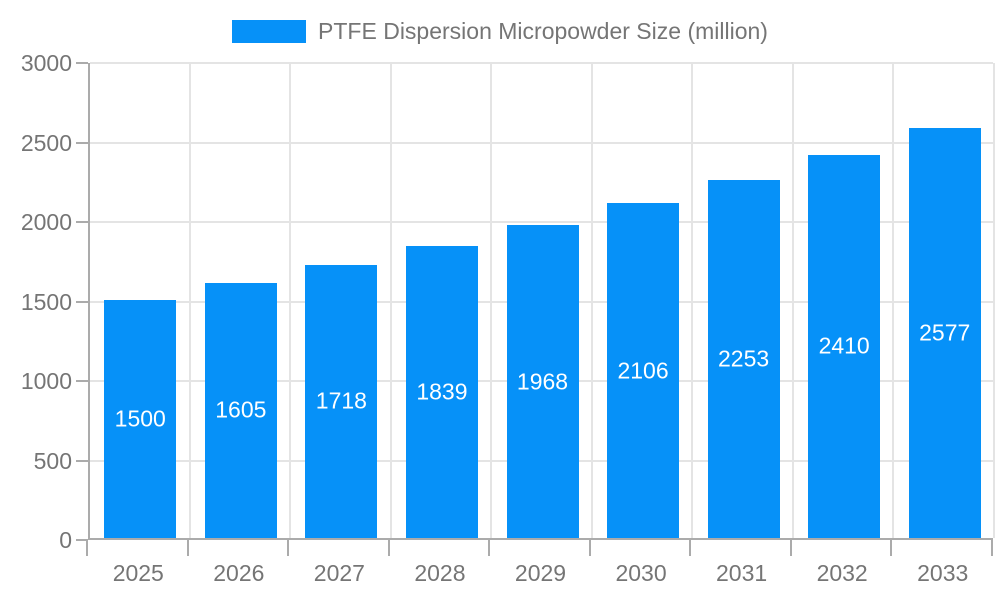 Image resolution: width=1000 pixels, height=600 pixels. Describe the element at coordinates (339, 573) in the screenshot. I see `x-tick-label: 2027` at that location.